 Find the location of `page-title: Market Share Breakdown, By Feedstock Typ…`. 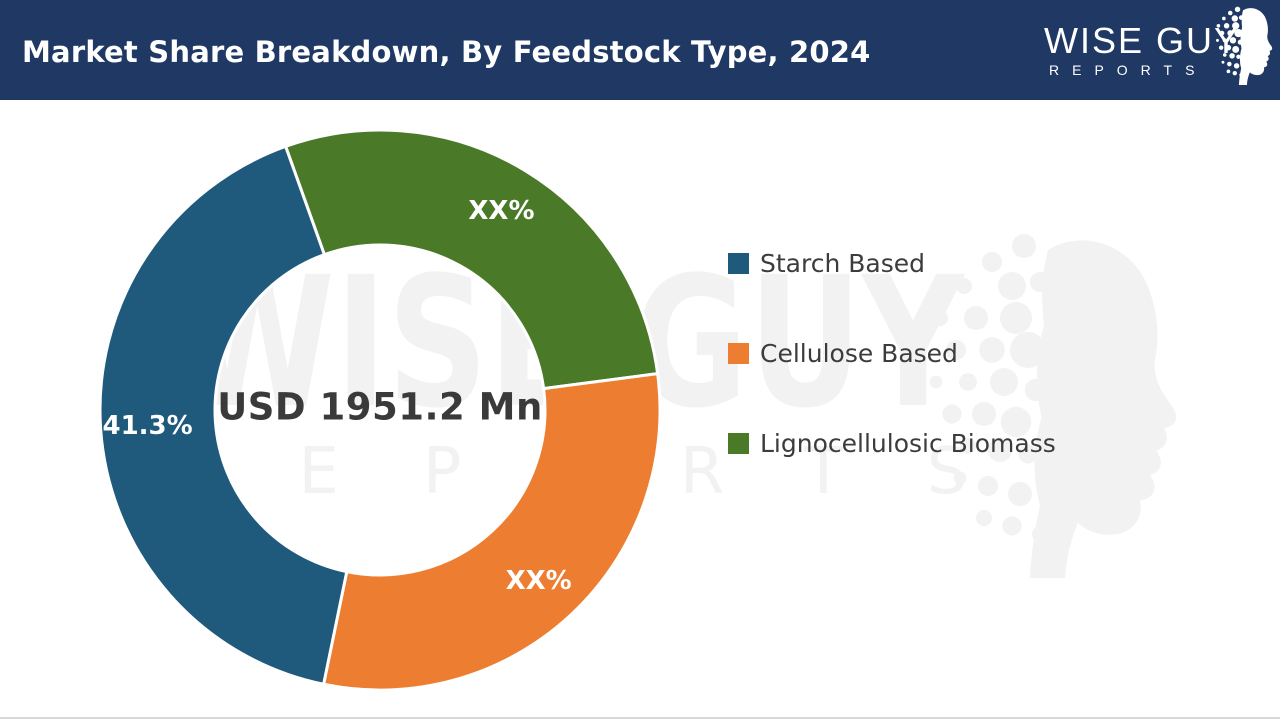

page-title: Market Share Breakdown, By Feedstock Typ… is located at coordinates (446, 52).